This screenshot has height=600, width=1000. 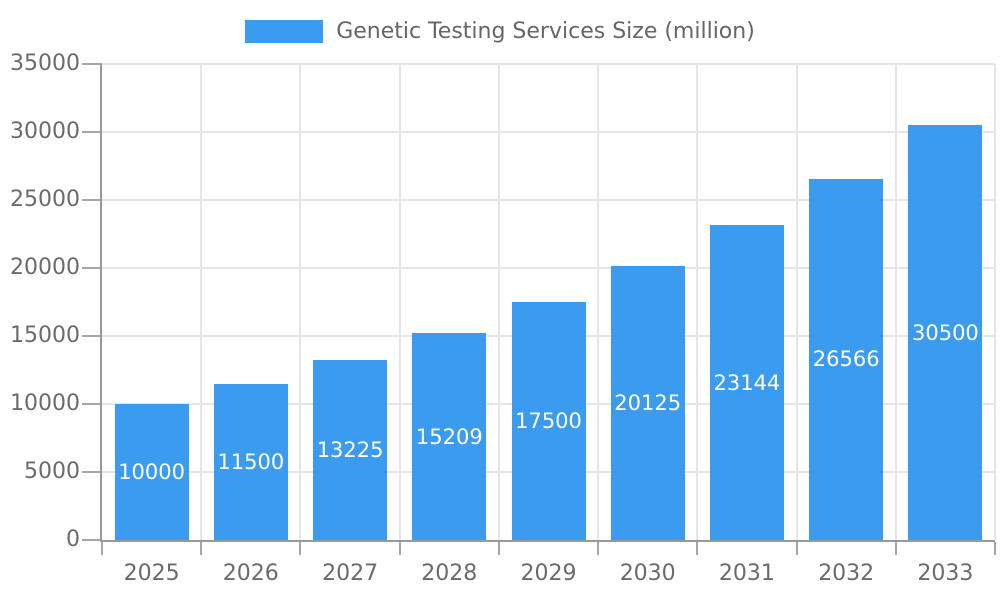 I want to click on y-axis-tick-label: 35000, so click(x=45, y=63).